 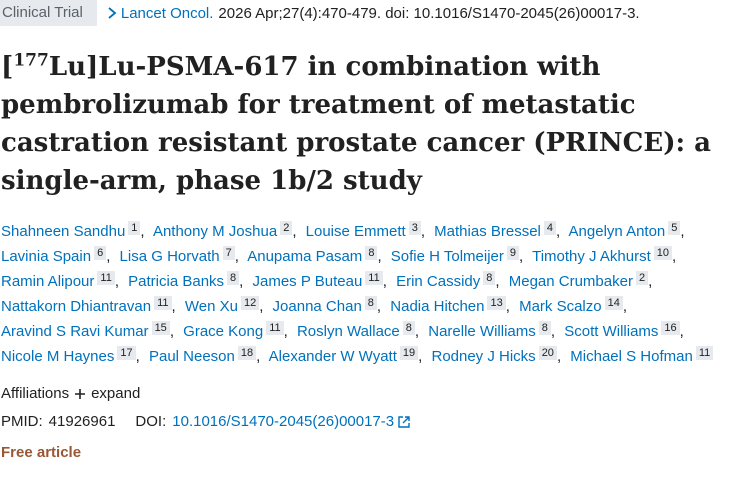 I want to click on author: Aravind S Ravi Kumar 15,, so click(x=90, y=330).